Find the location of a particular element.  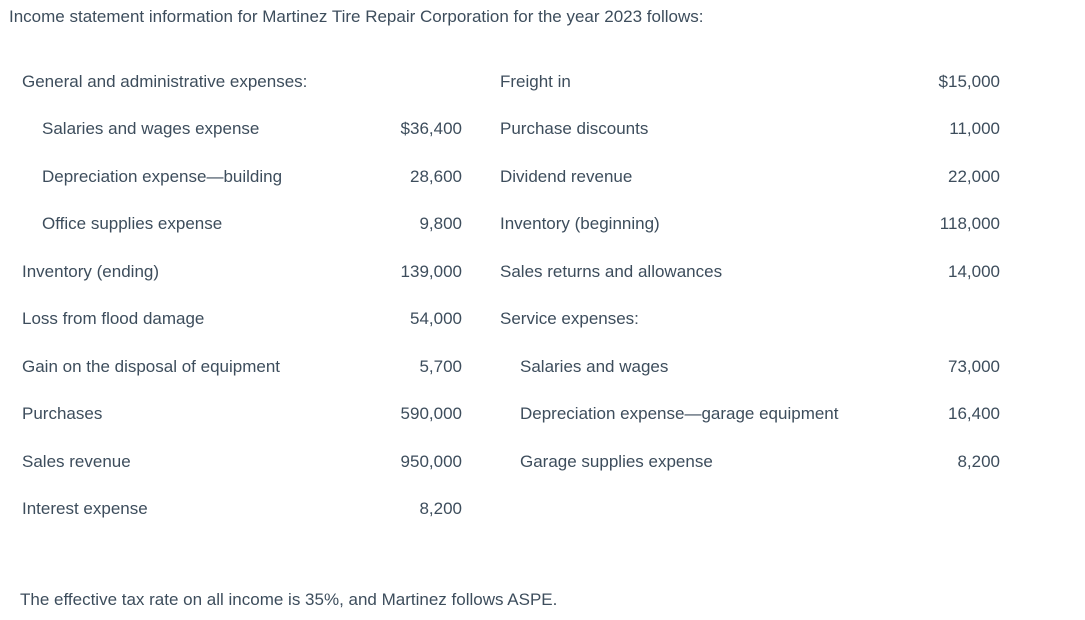

table-row: Inventory (ending) 139,000 is located at coordinates (242, 272).